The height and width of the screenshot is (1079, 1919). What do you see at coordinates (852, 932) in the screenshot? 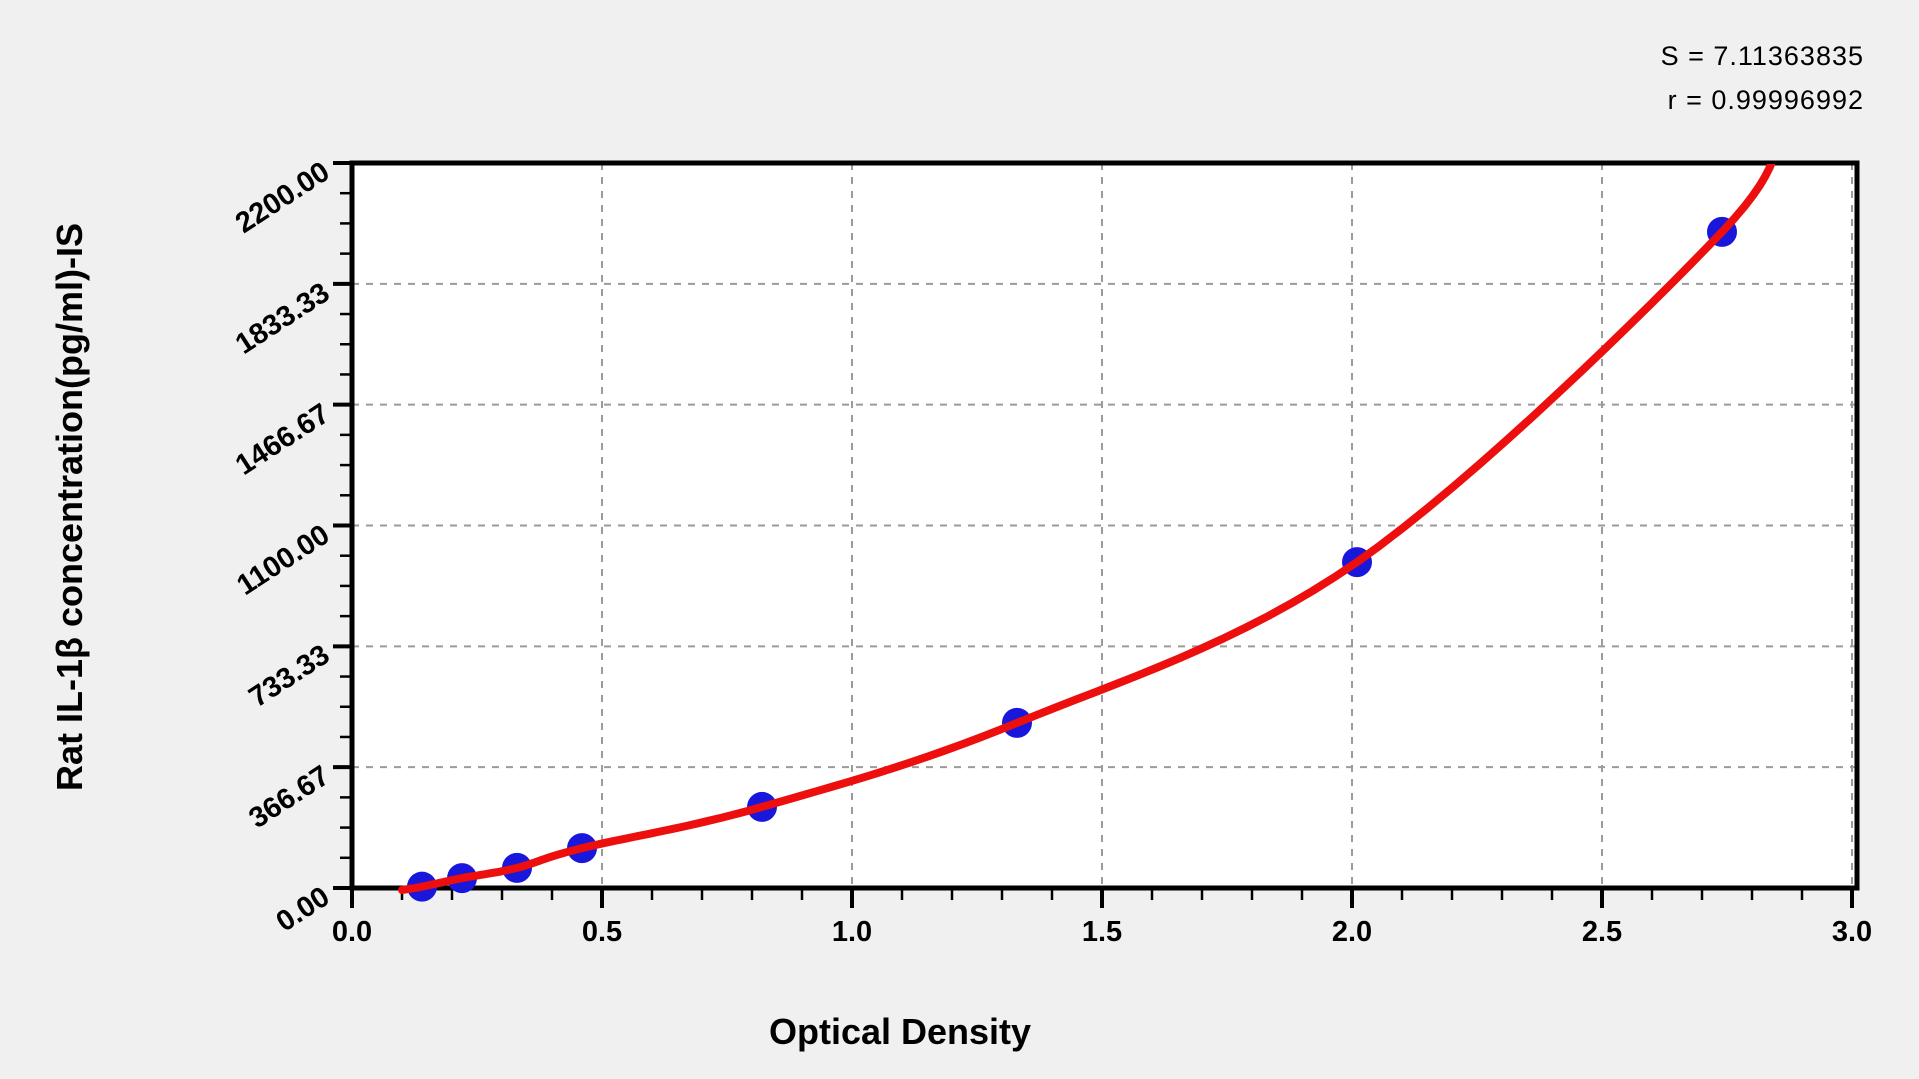
I see `x-tick-label: 1.0` at bounding box center [852, 932].